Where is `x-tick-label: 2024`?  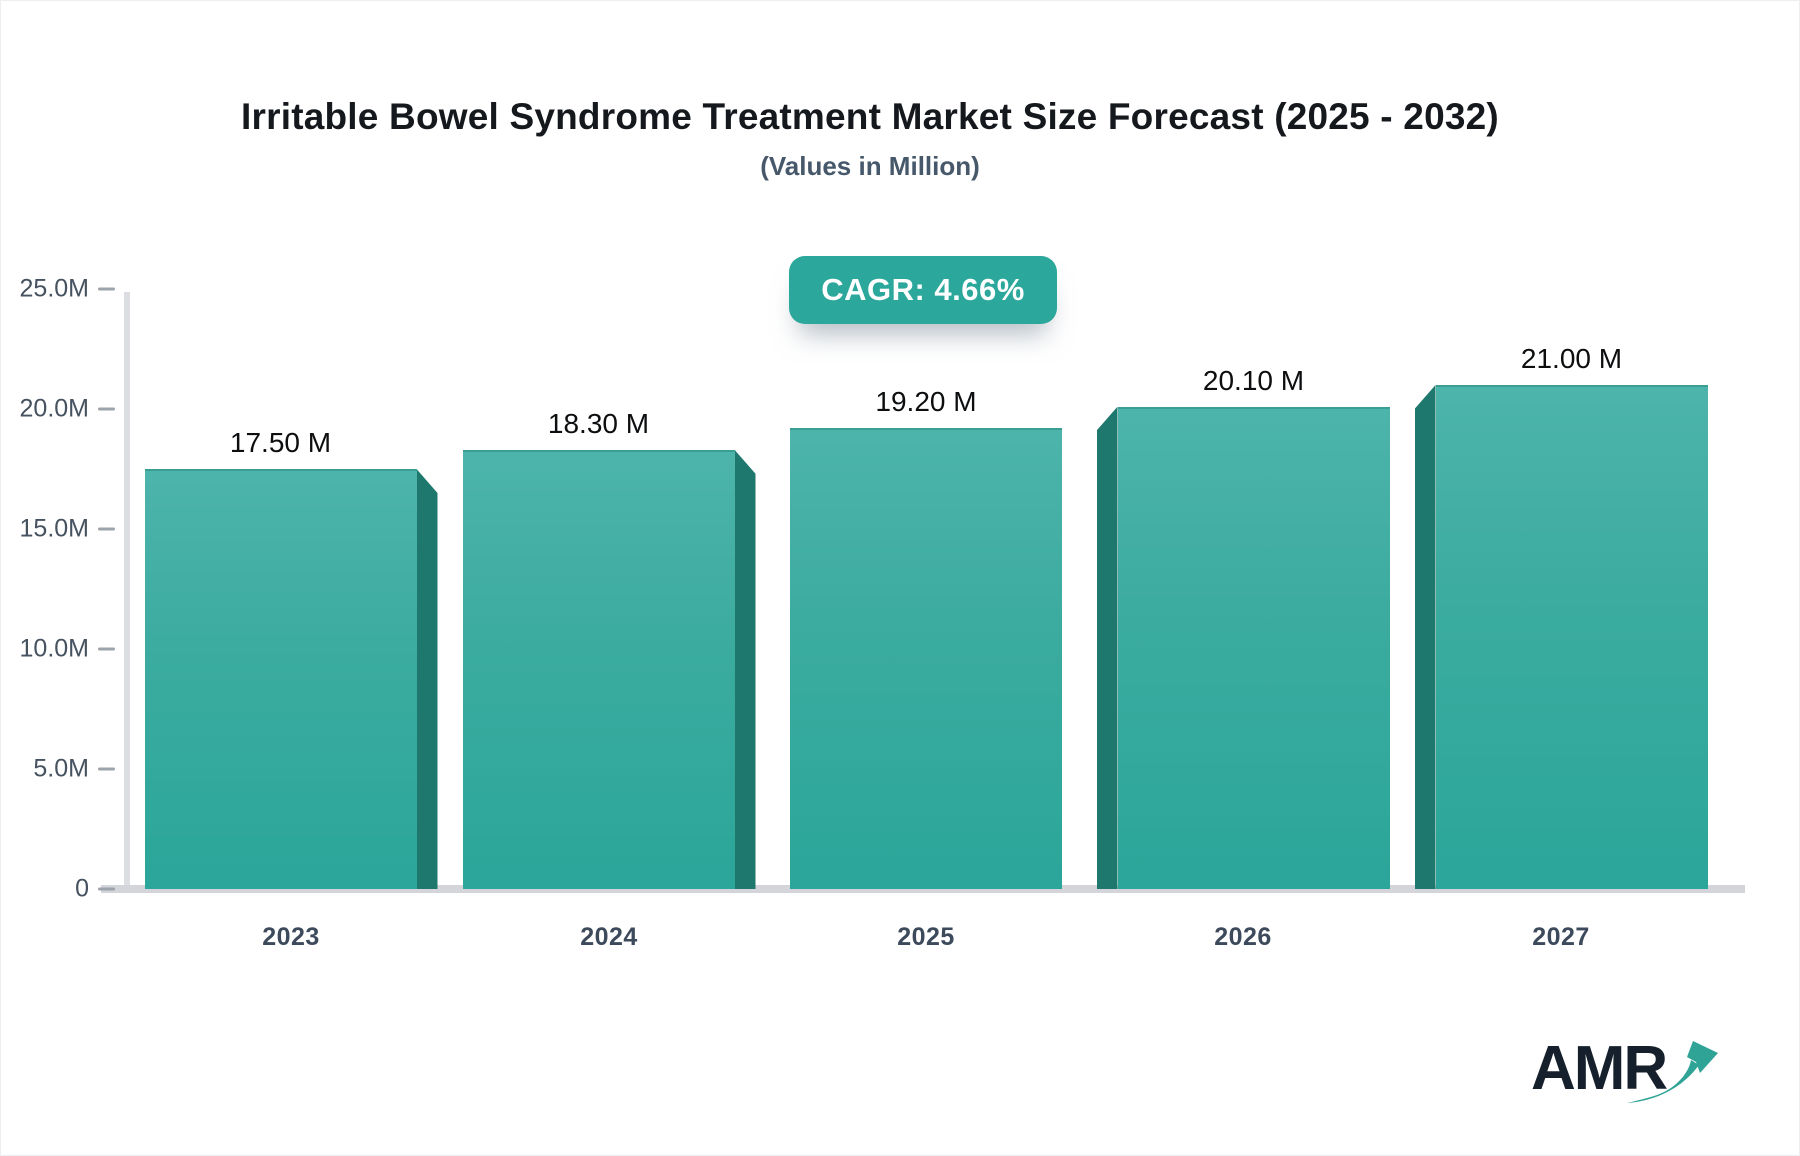 x-tick-label: 2024 is located at coordinates (609, 937).